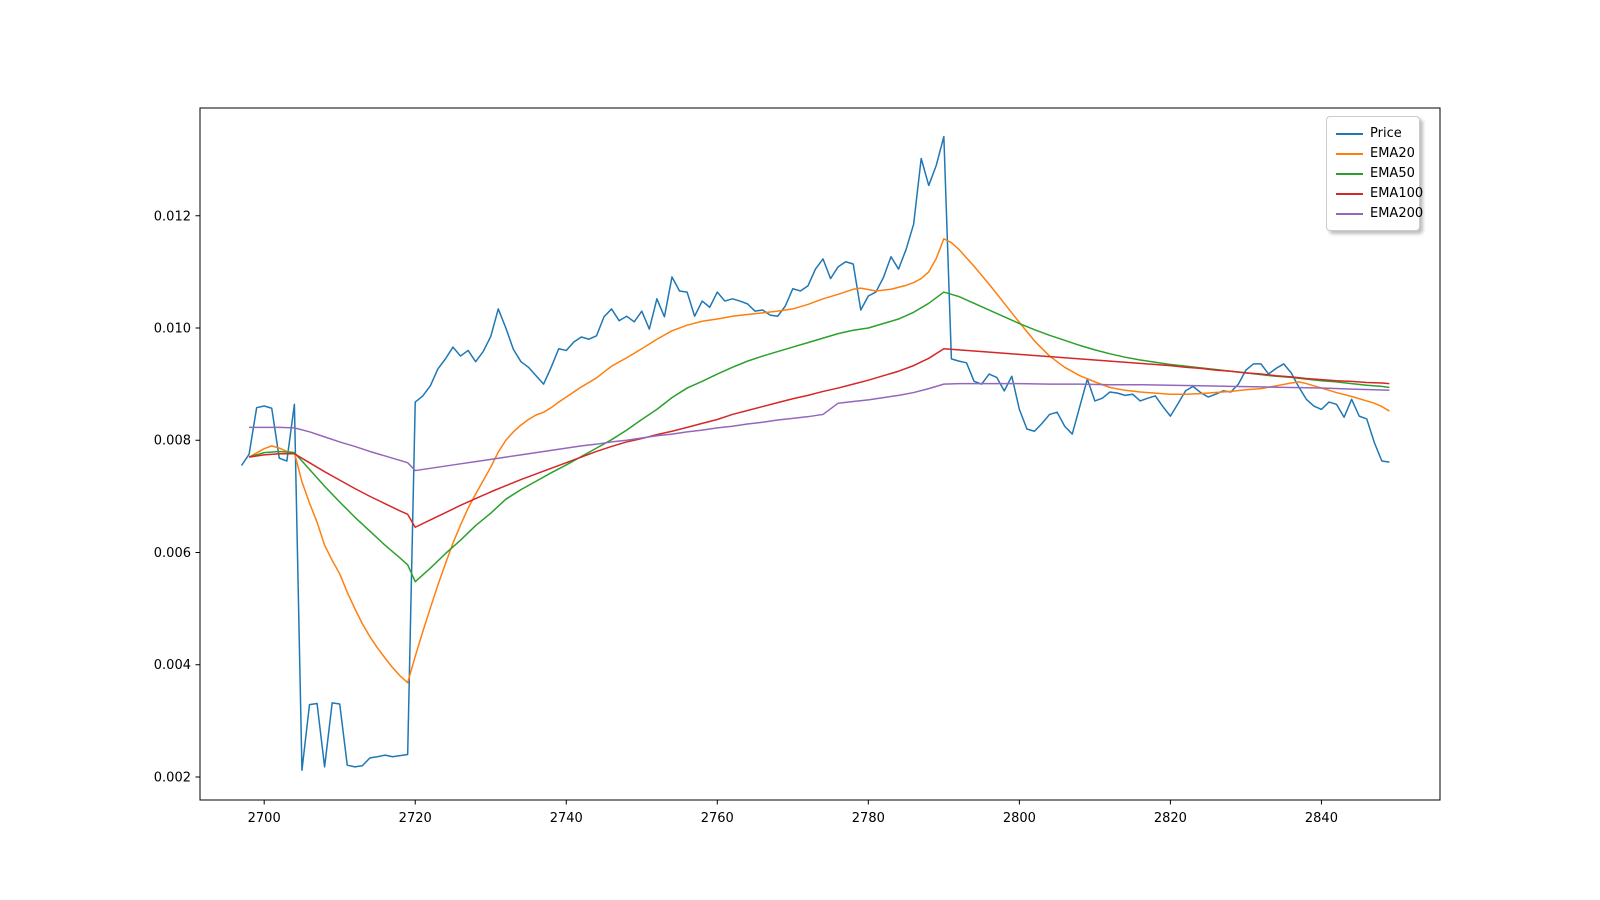 Image resolution: width=1600 pixels, height=900 pixels. What do you see at coordinates (1397, 213) in the screenshot?
I see `legend-label-ema200: EMA200` at bounding box center [1397, 213].